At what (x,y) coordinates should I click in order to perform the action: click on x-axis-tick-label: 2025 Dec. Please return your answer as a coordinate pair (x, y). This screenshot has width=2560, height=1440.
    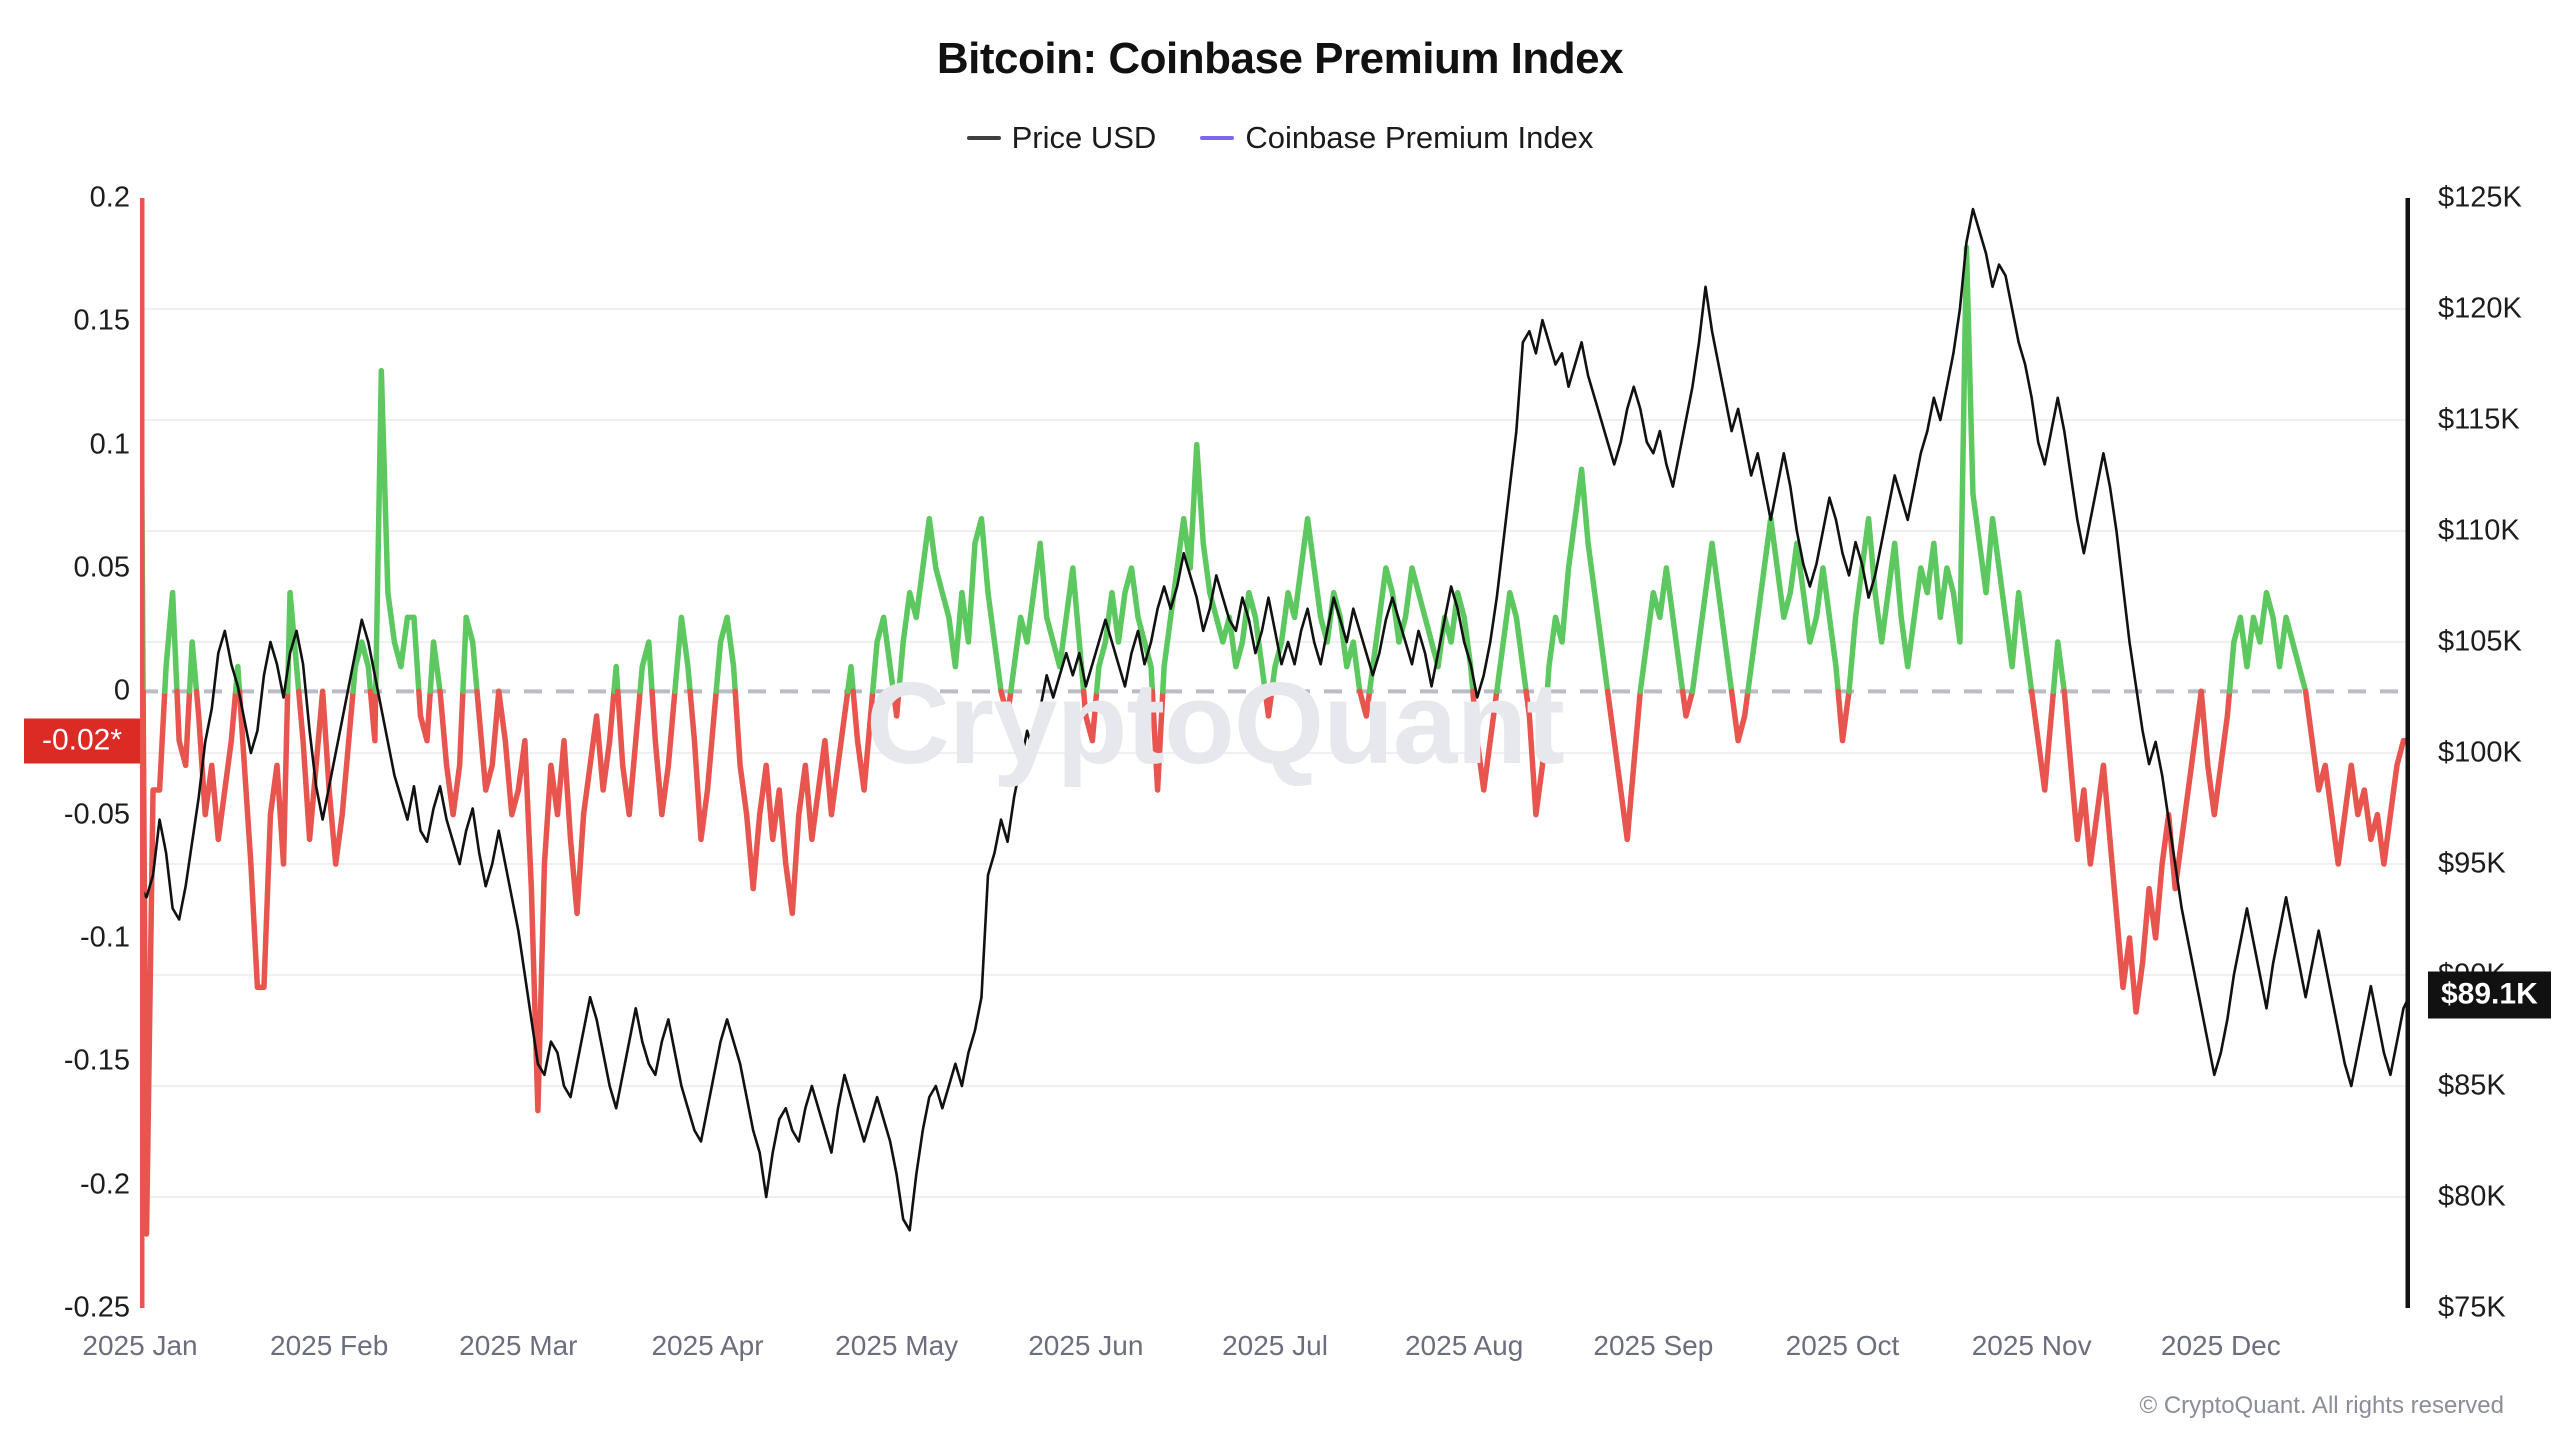
    Looking at the image, I should click on (2220, 1345).